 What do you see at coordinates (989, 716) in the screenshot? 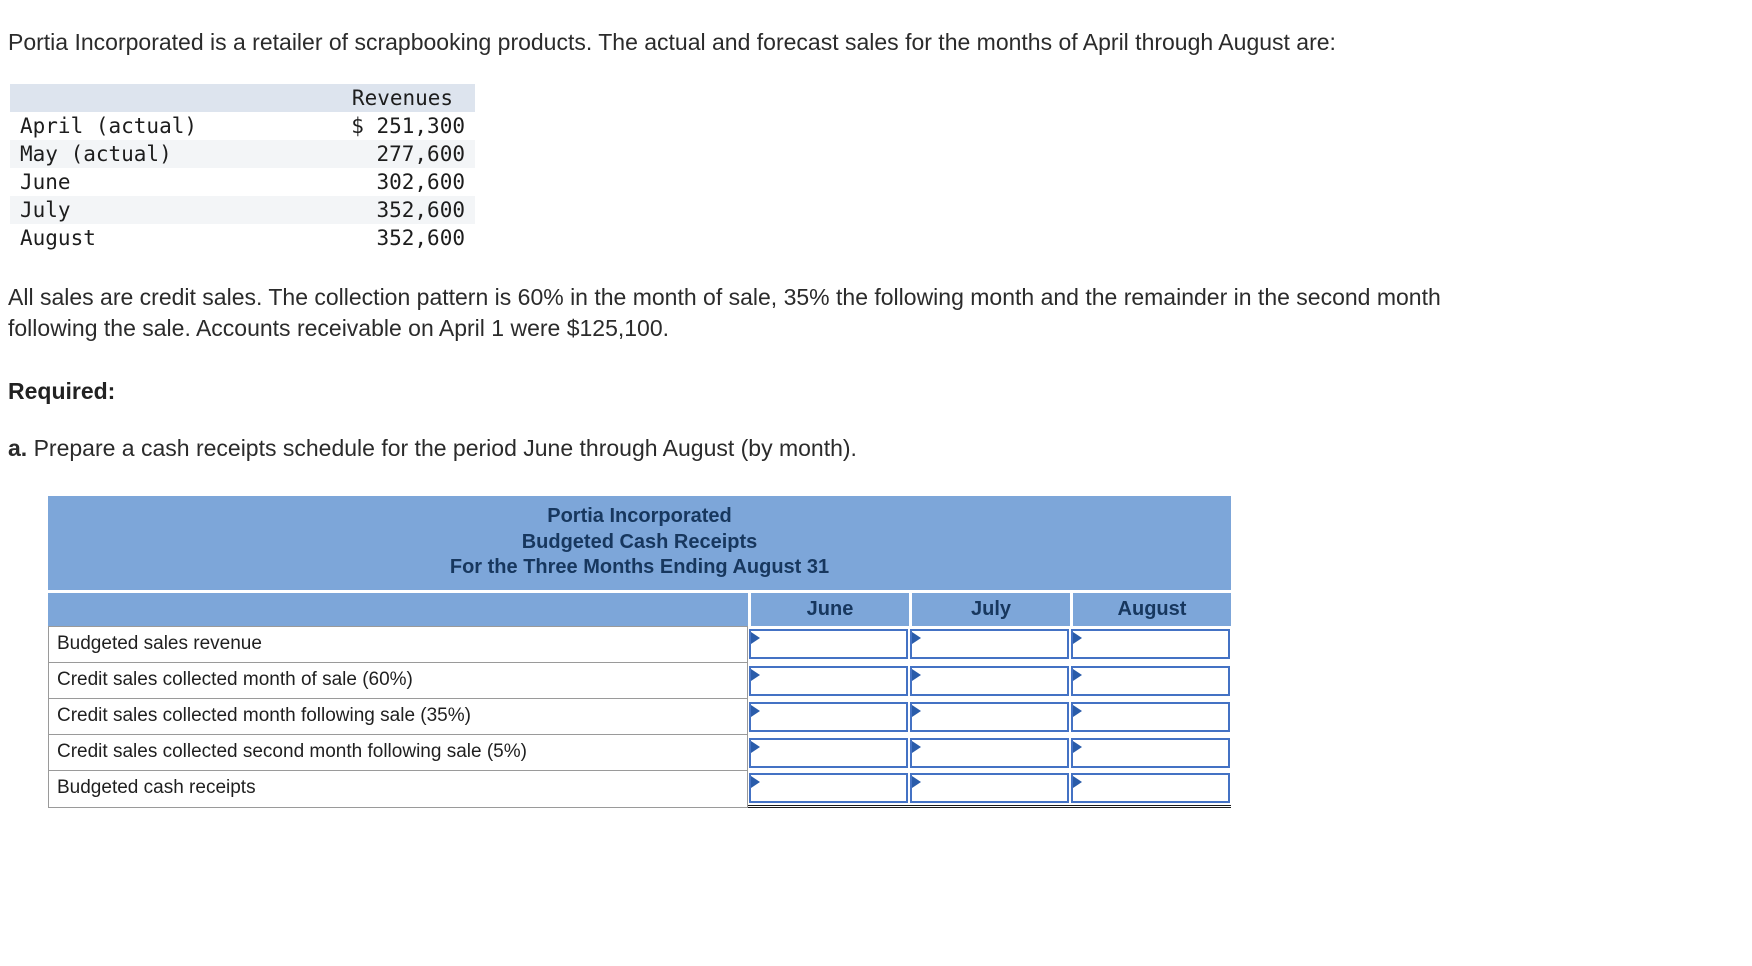
I see `input-cell-july-collected-month-following` at bounding box center [989, 716].